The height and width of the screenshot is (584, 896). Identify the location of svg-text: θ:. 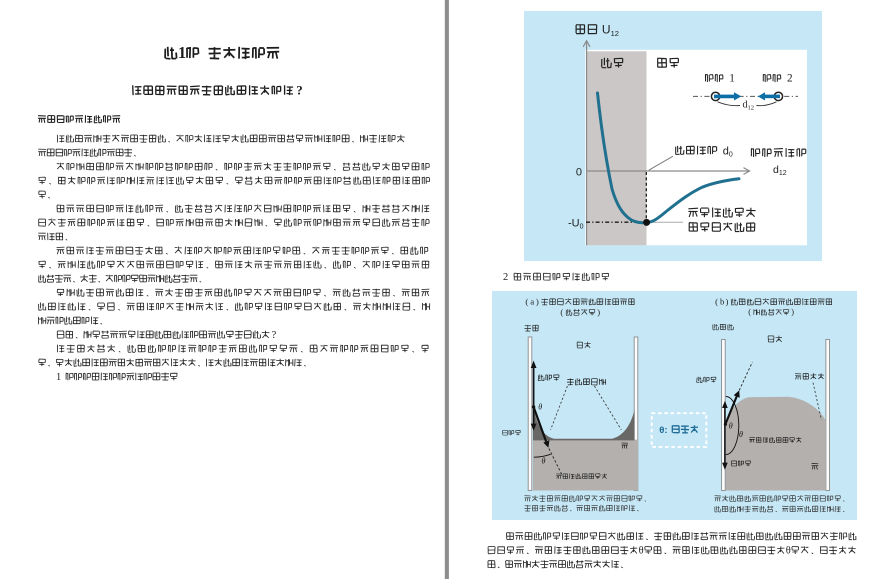
(663, 430).